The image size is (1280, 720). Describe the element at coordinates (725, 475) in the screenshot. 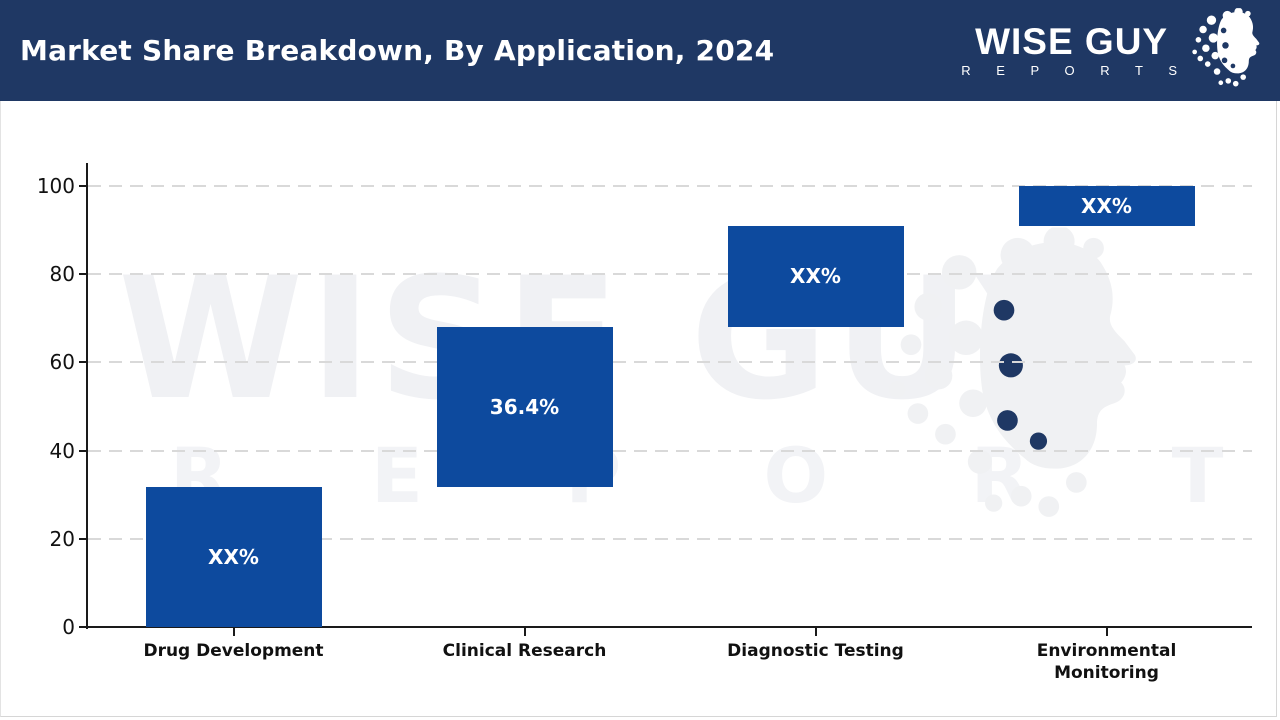

I see `watermark-line2: R E P O R T S` at that location.